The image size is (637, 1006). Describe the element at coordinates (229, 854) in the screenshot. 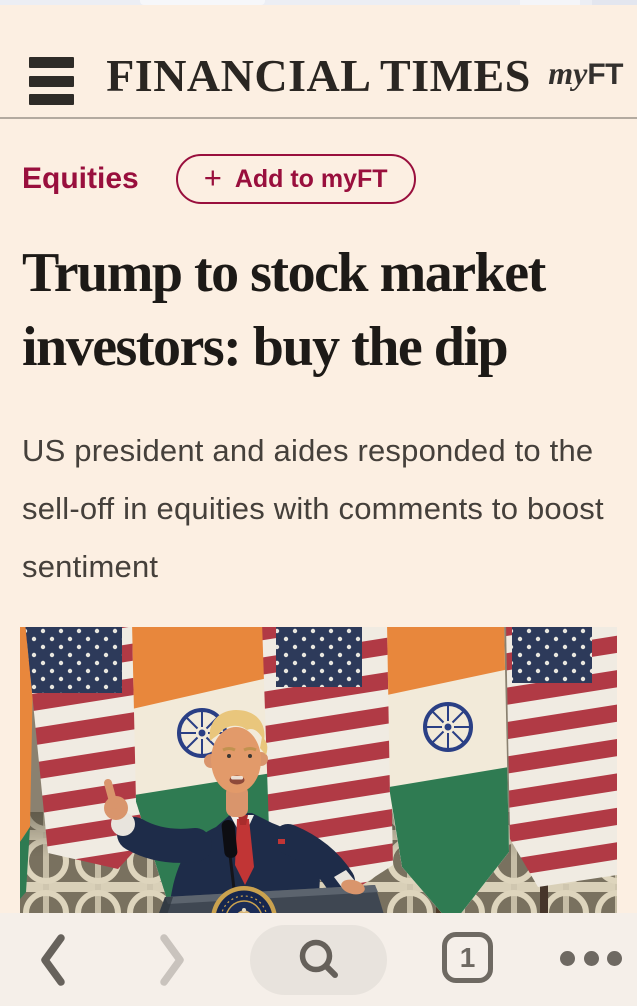

I see `microphone-icon` at that location.